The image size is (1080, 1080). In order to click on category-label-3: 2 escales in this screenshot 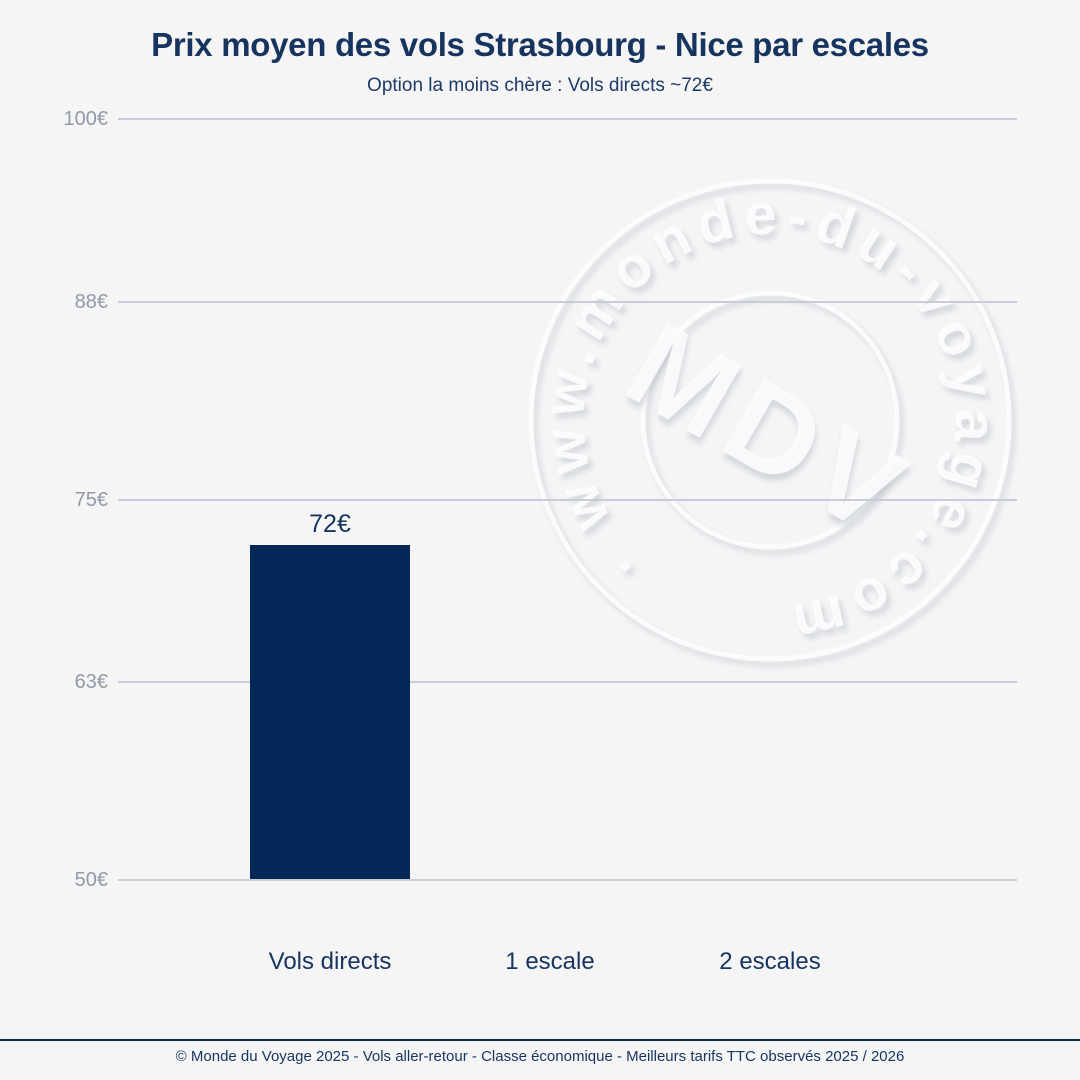, I will do `click(770, 961)`.